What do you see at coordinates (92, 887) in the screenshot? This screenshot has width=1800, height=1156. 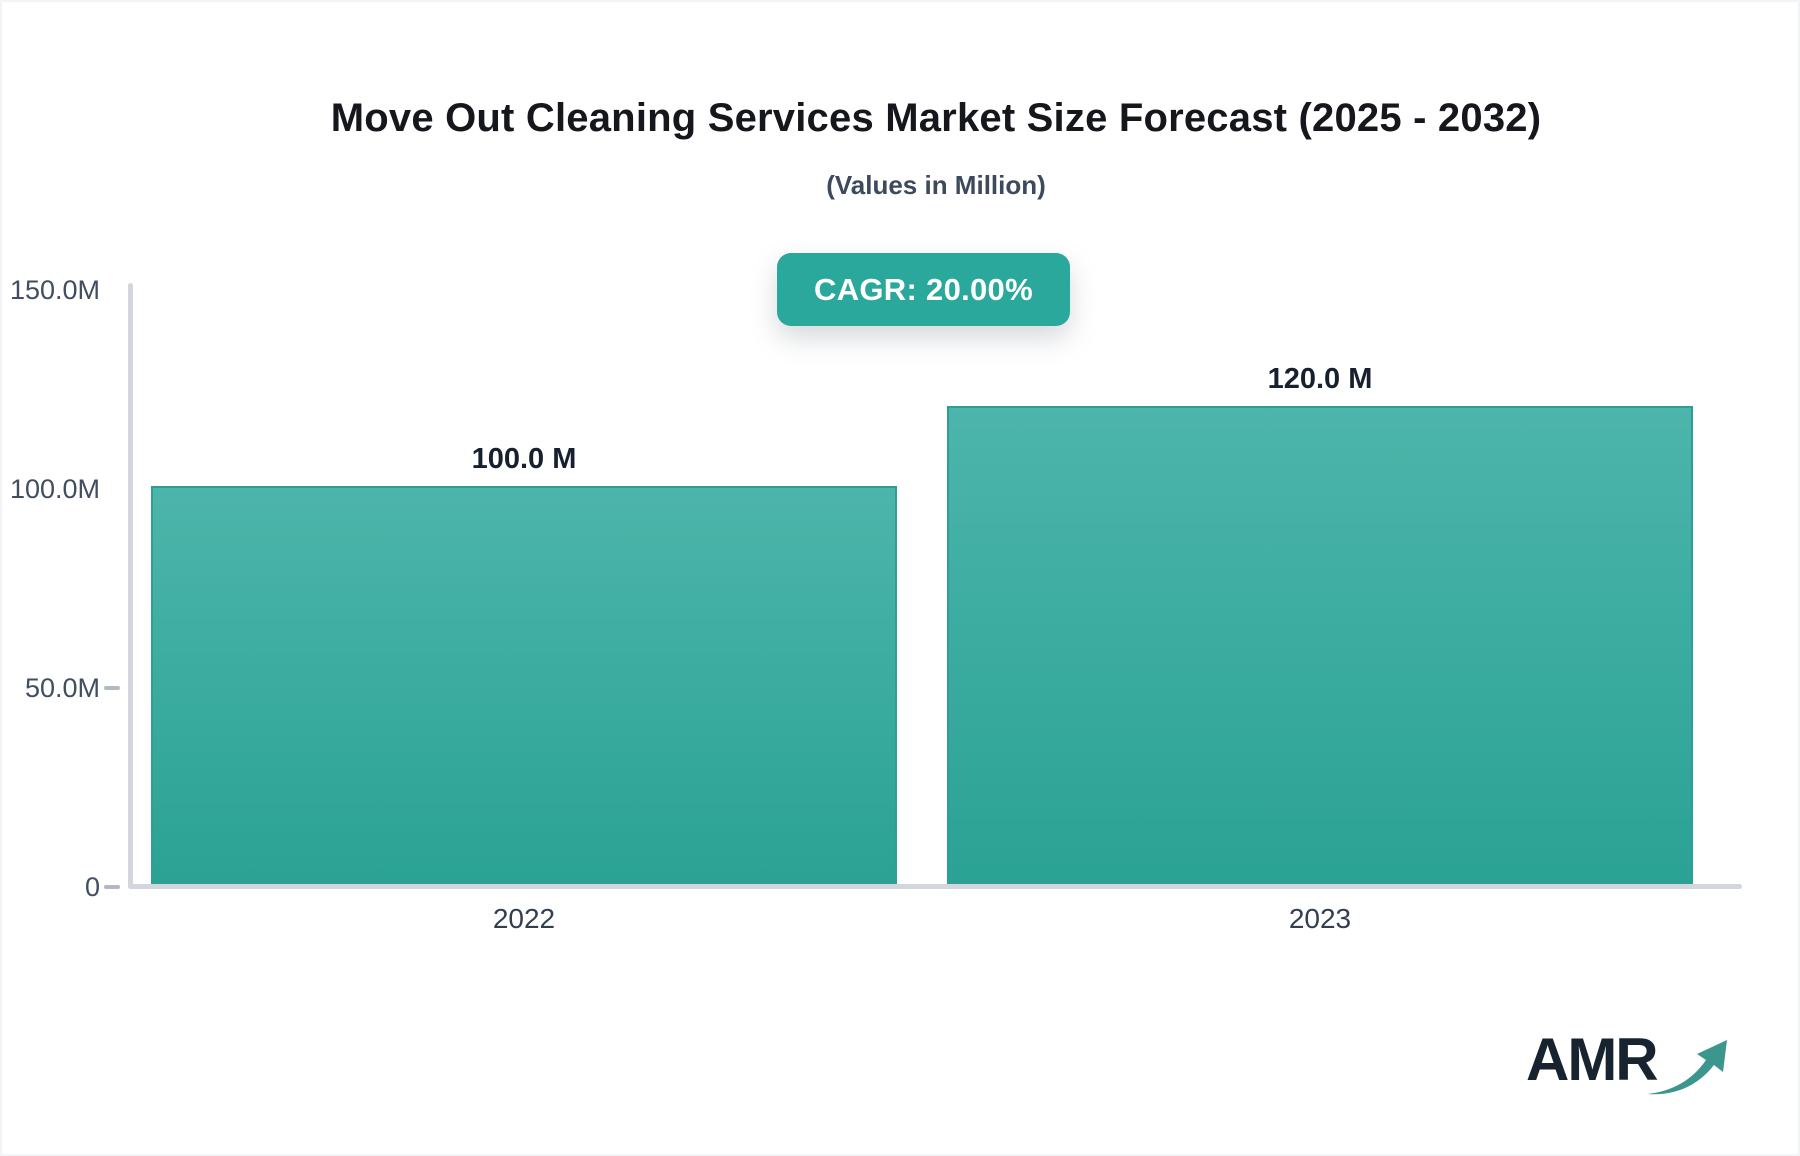 I see `y-axis-tick-label: 0` at bounding box center [92, 887].